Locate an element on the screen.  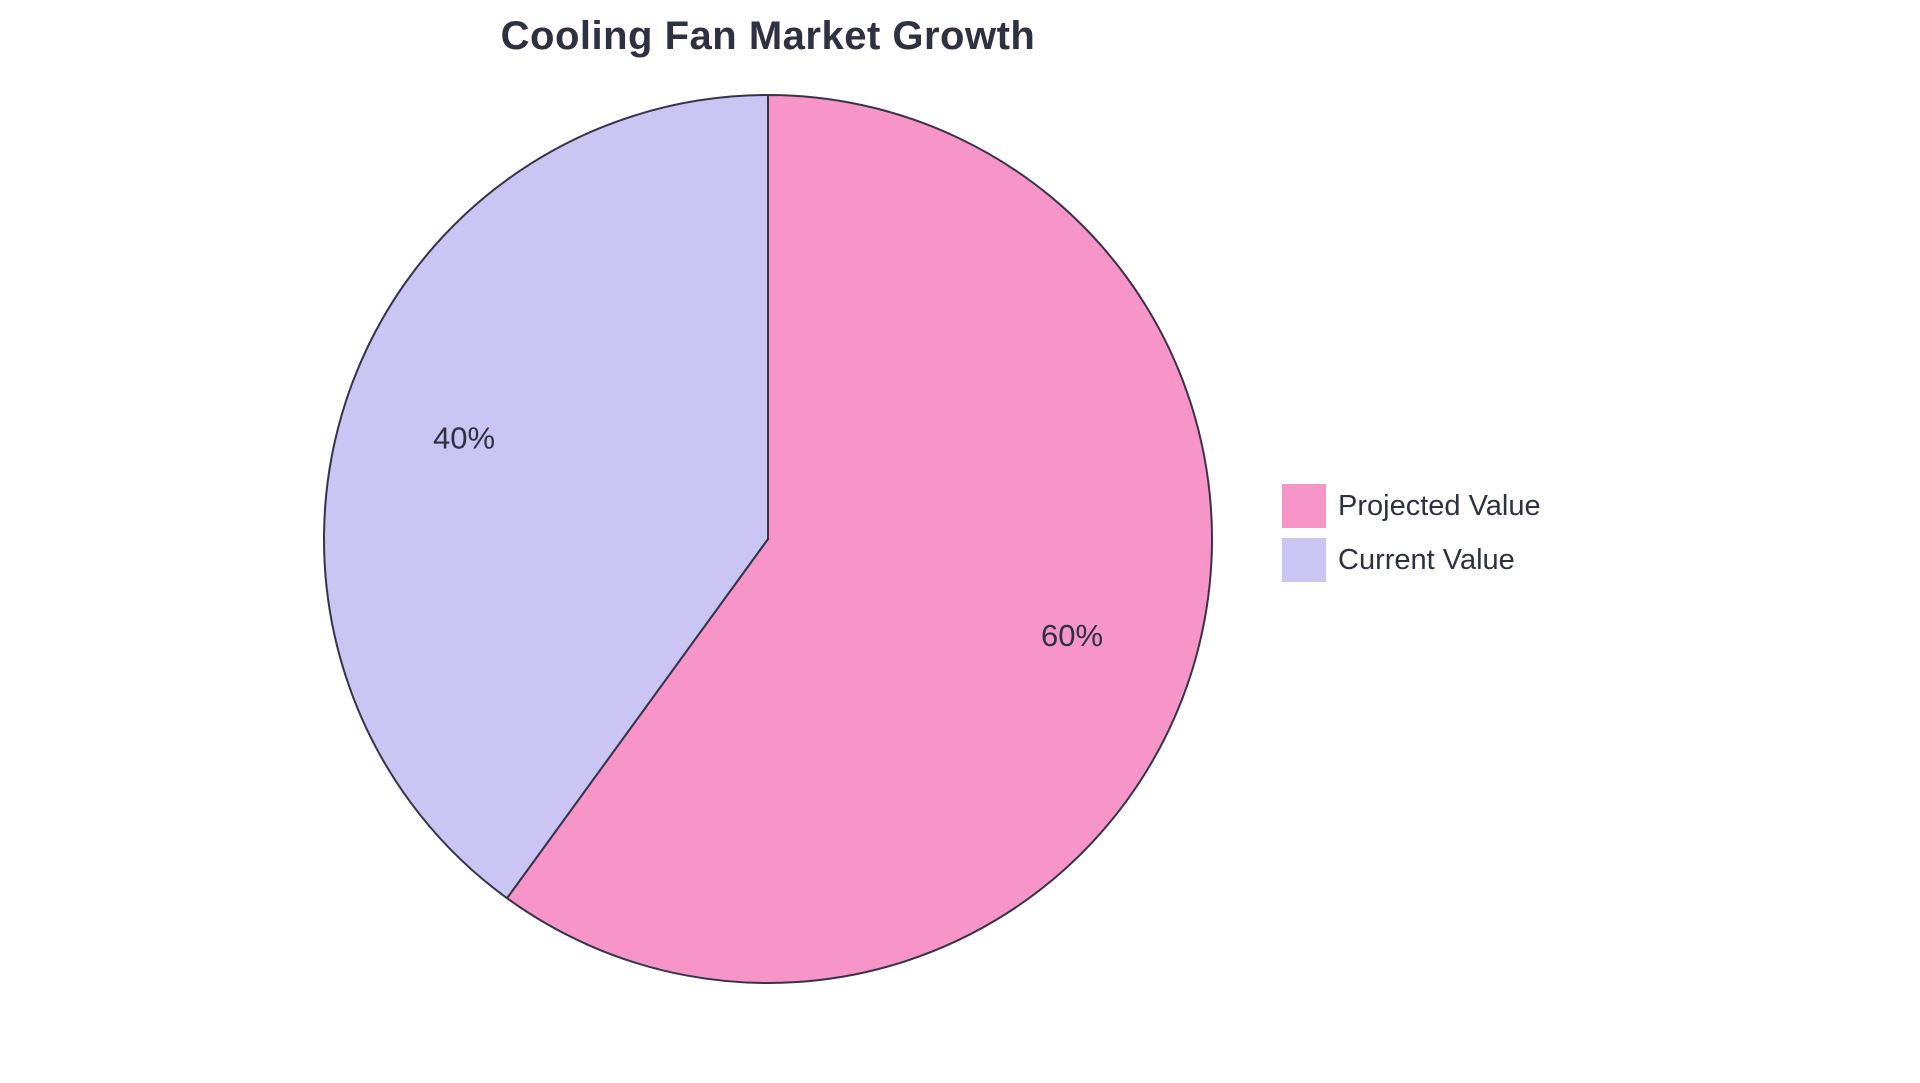
legend-item-current-value: Current Value is located at coordinates (1411, 560).